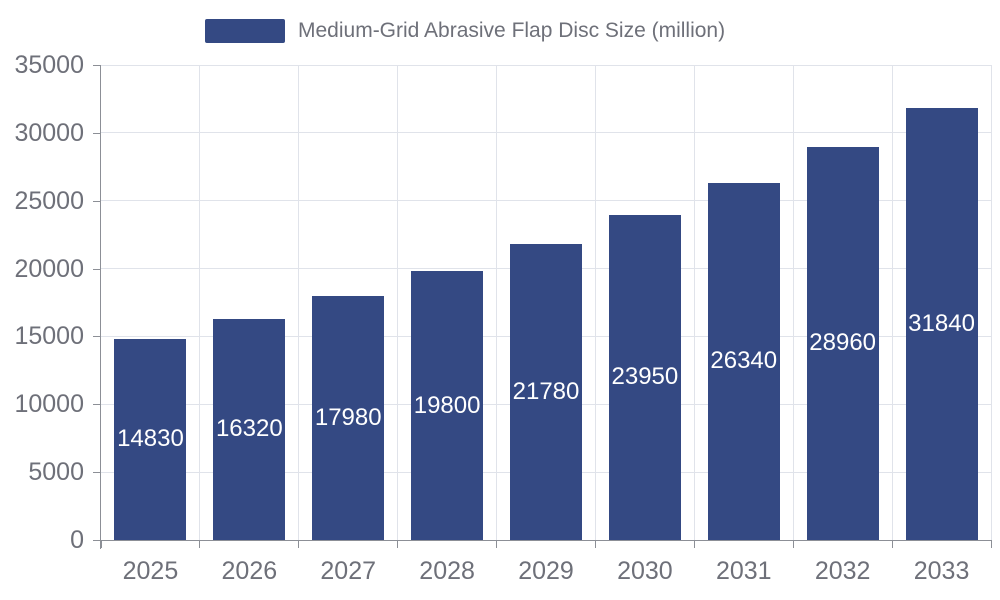  What do you see at coordinates (842, 571) in the screenshot?
I see `x-axis-tick-label: 2032` at bounding box center [842, 571].